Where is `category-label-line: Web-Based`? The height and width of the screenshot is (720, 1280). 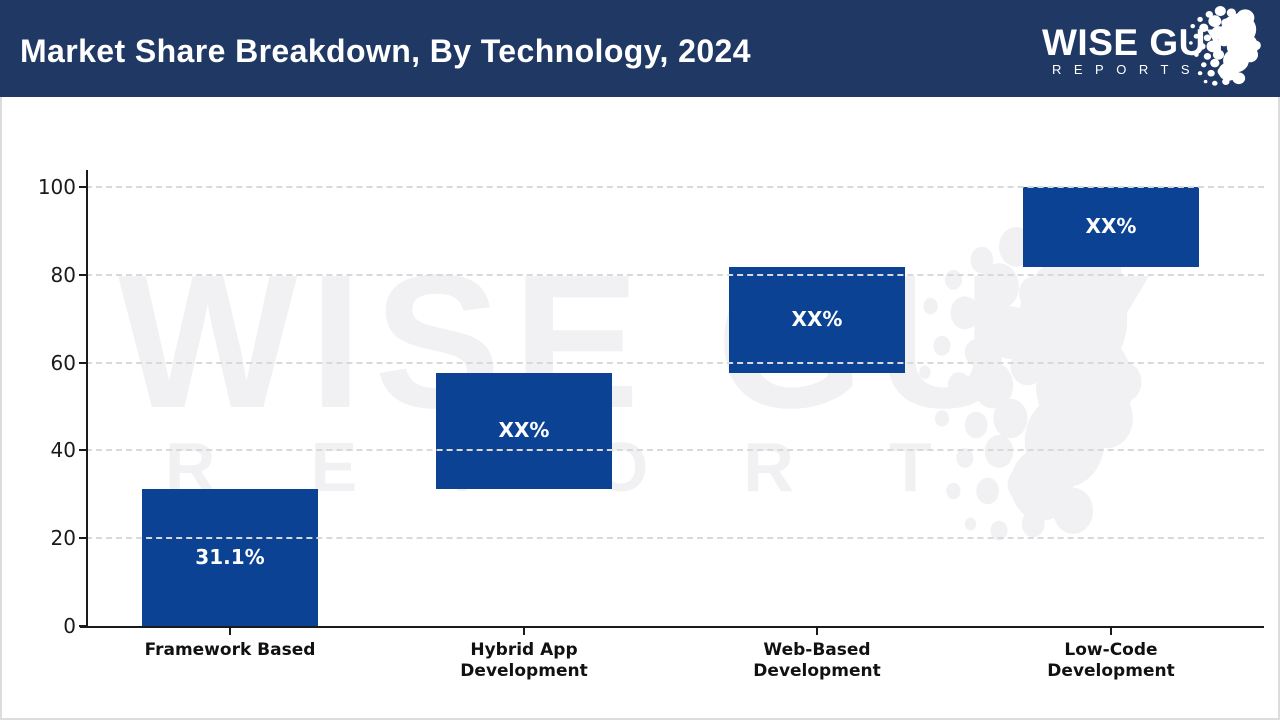 category-label-line: Web-Based is located at coordinates (817, 650).